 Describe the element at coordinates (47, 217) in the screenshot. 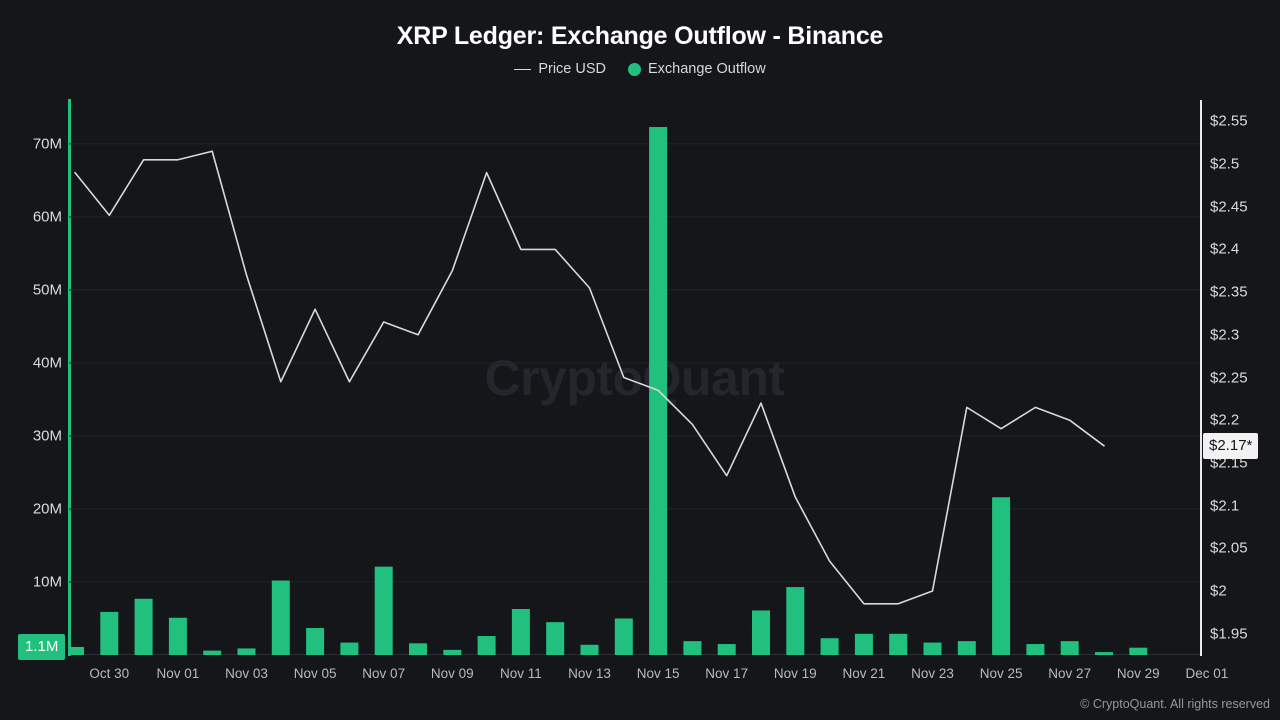

I see `left-axis-tick-label: 60M` at that location.